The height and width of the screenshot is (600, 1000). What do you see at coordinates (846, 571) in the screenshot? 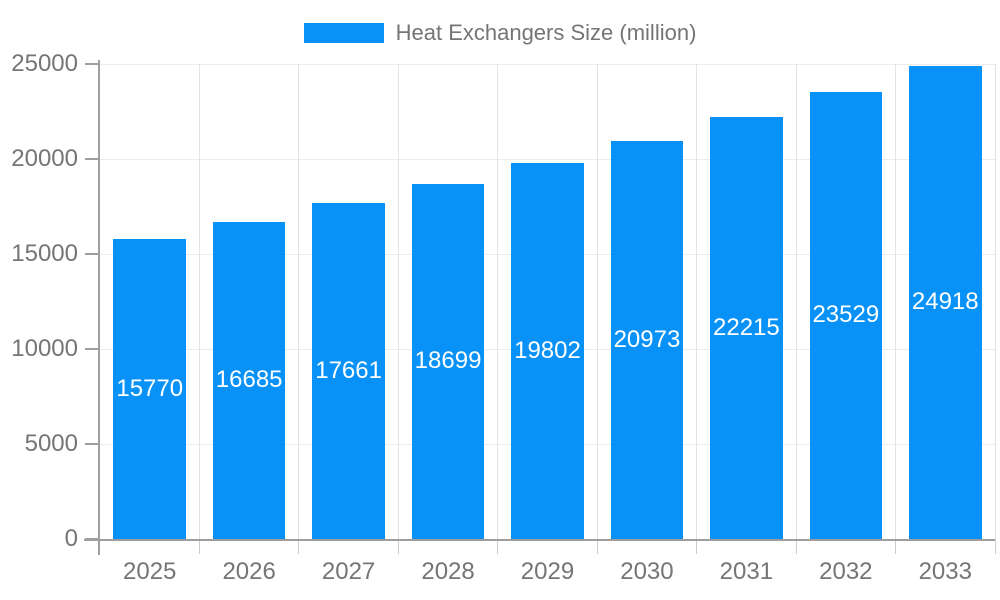
I see `x-axis-label: 2032` at bounding box center [846, 571].